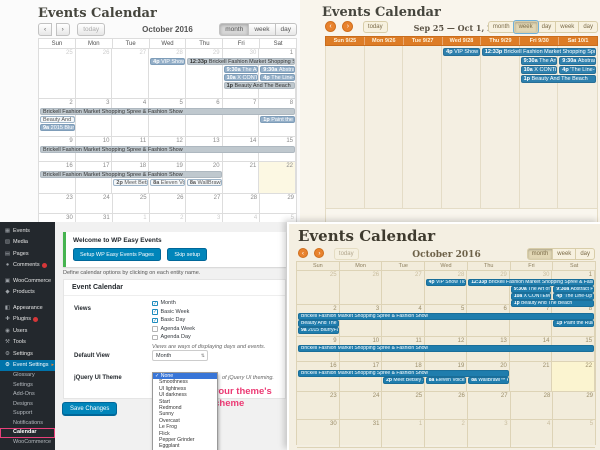 This screenshot has height=450, width=600. What do you see at coordinates (361, 405) in the screenshot?
I see `day-cell: 24` at bounding box center [361, 405].